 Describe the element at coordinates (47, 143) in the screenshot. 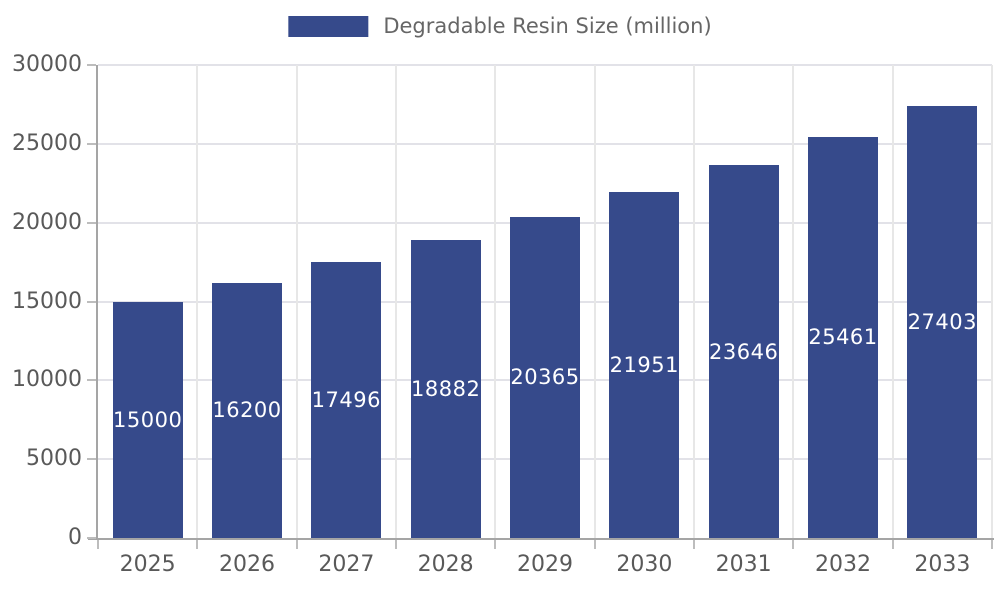

I see `y-tick-label: 25000` at that location.